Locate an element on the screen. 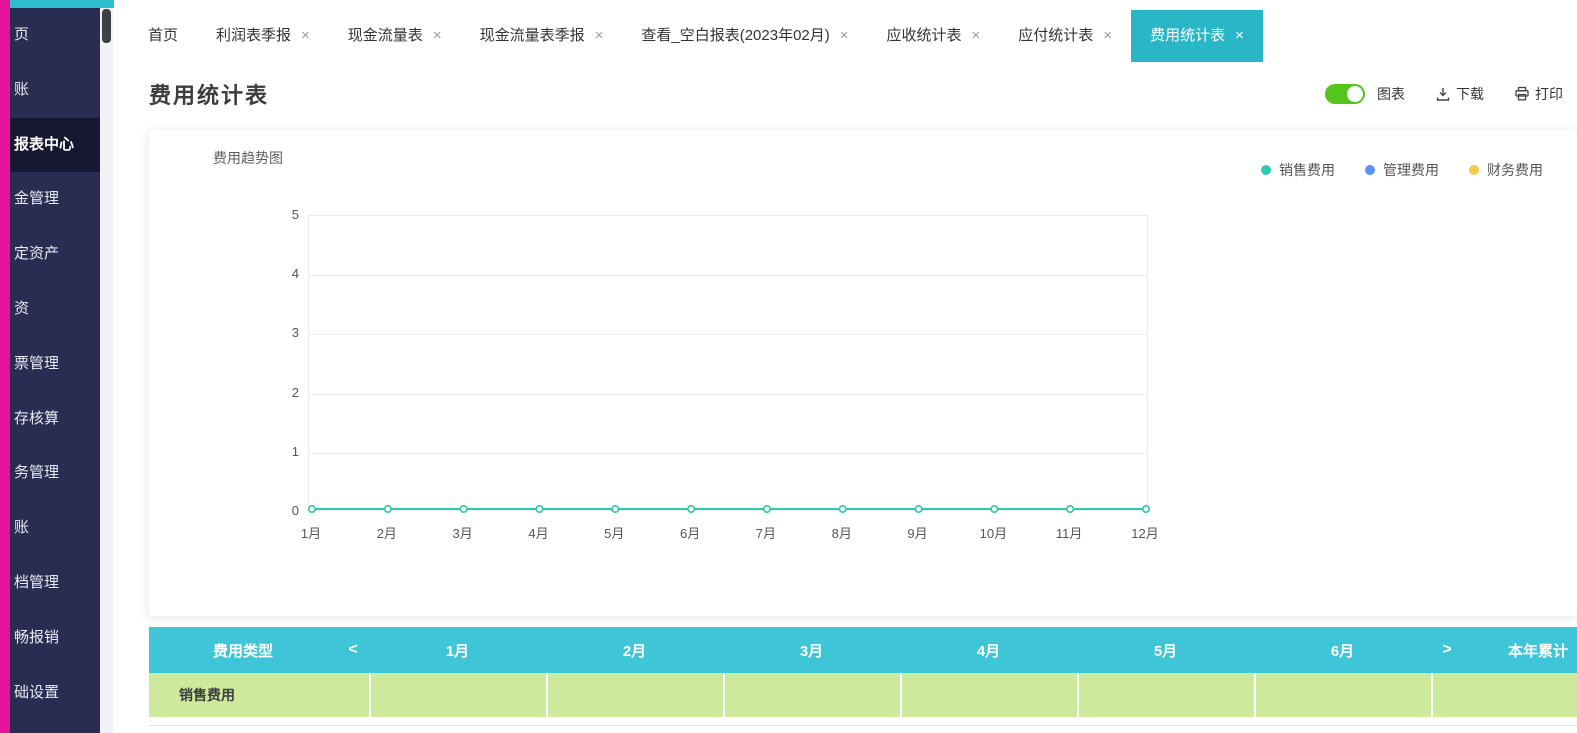 The height and width of the screenshot is (733, 1577). tab: 费用统计表 × is located at coordinates (1197, 36).